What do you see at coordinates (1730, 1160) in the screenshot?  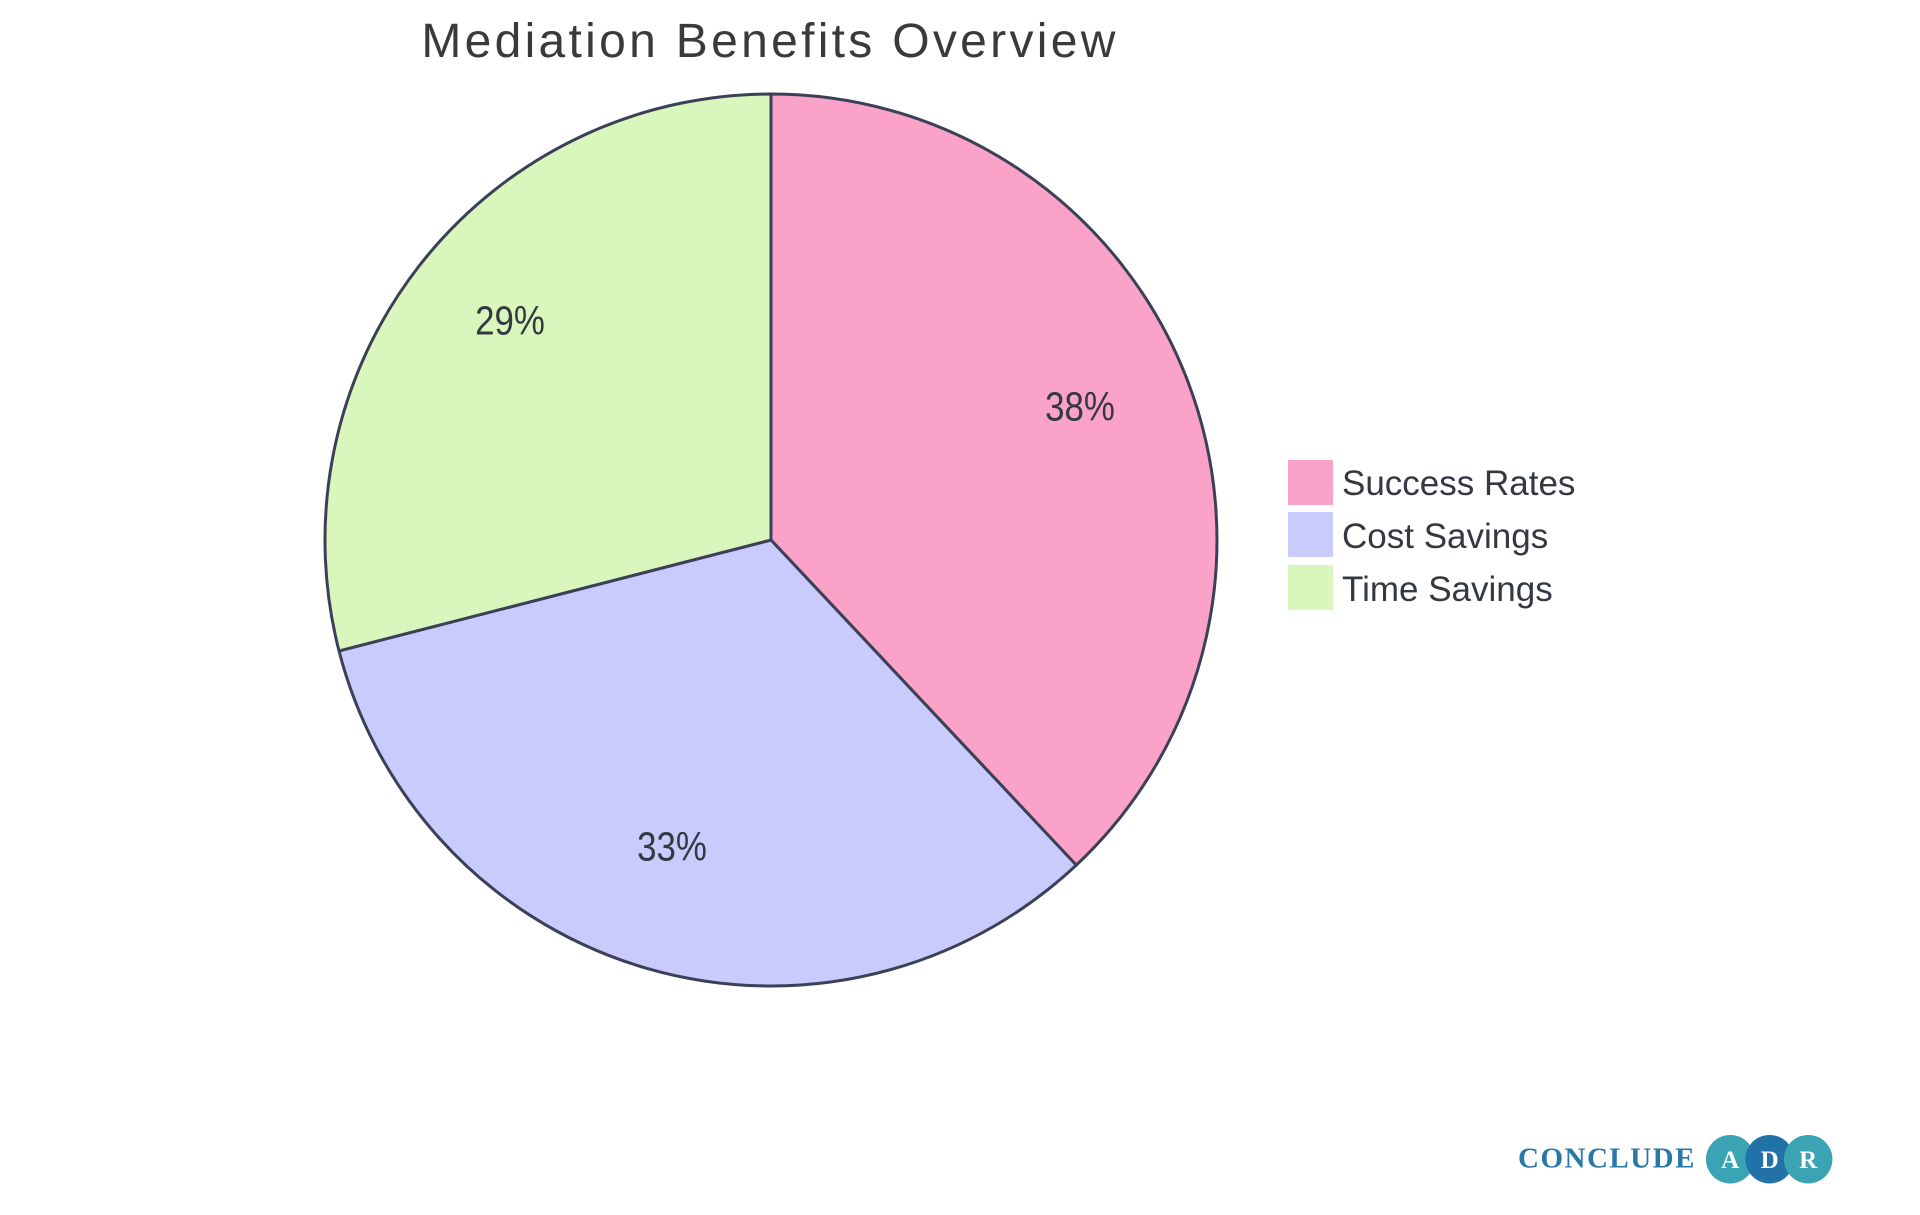 I see `svg-text: A` at bounding box center [1730, 1160].